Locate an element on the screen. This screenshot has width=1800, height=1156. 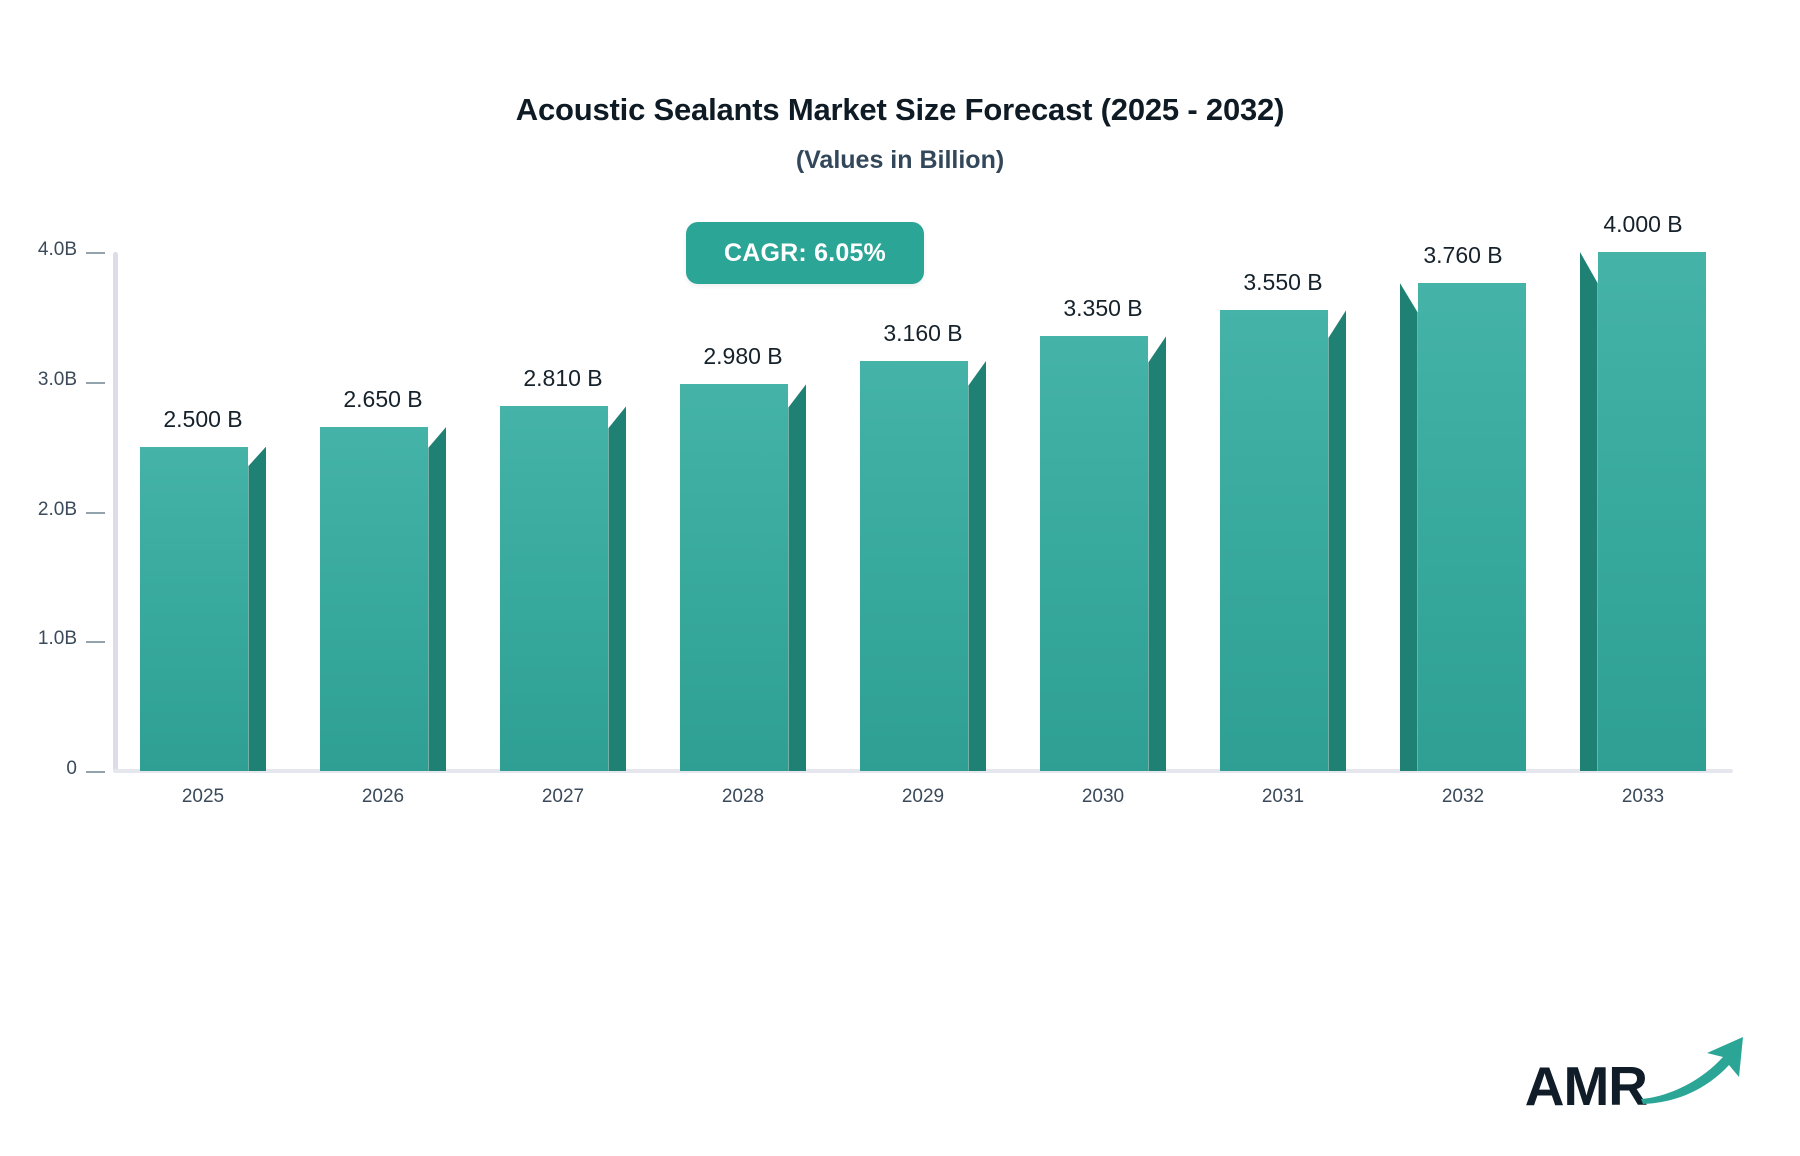
bar-item: 3.760 B is located at coordinates (1463, 506).